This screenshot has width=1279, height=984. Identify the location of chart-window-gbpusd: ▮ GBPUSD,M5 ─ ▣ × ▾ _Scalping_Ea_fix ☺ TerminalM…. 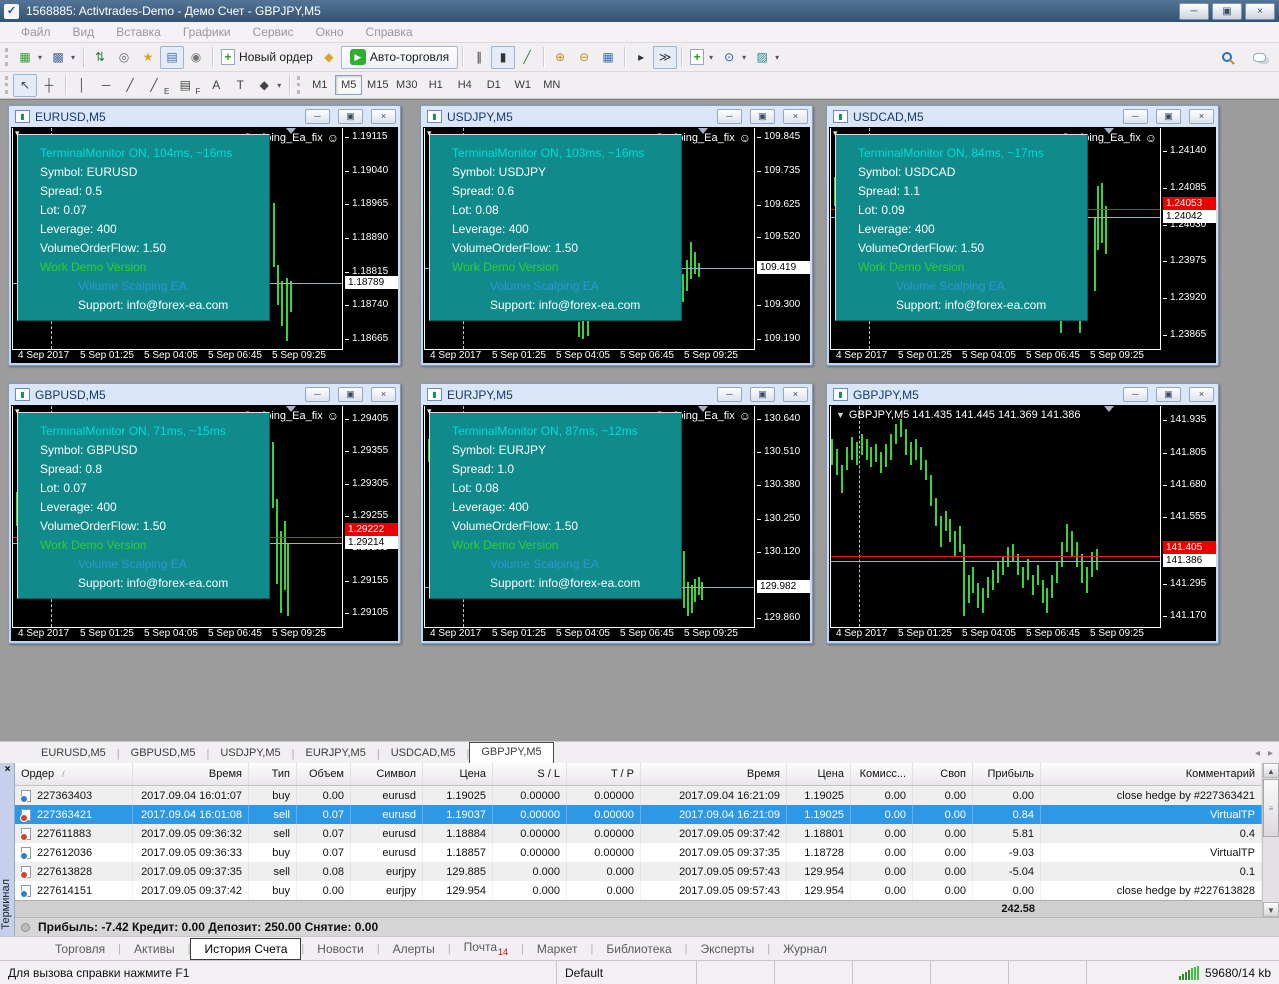
(204, 513).